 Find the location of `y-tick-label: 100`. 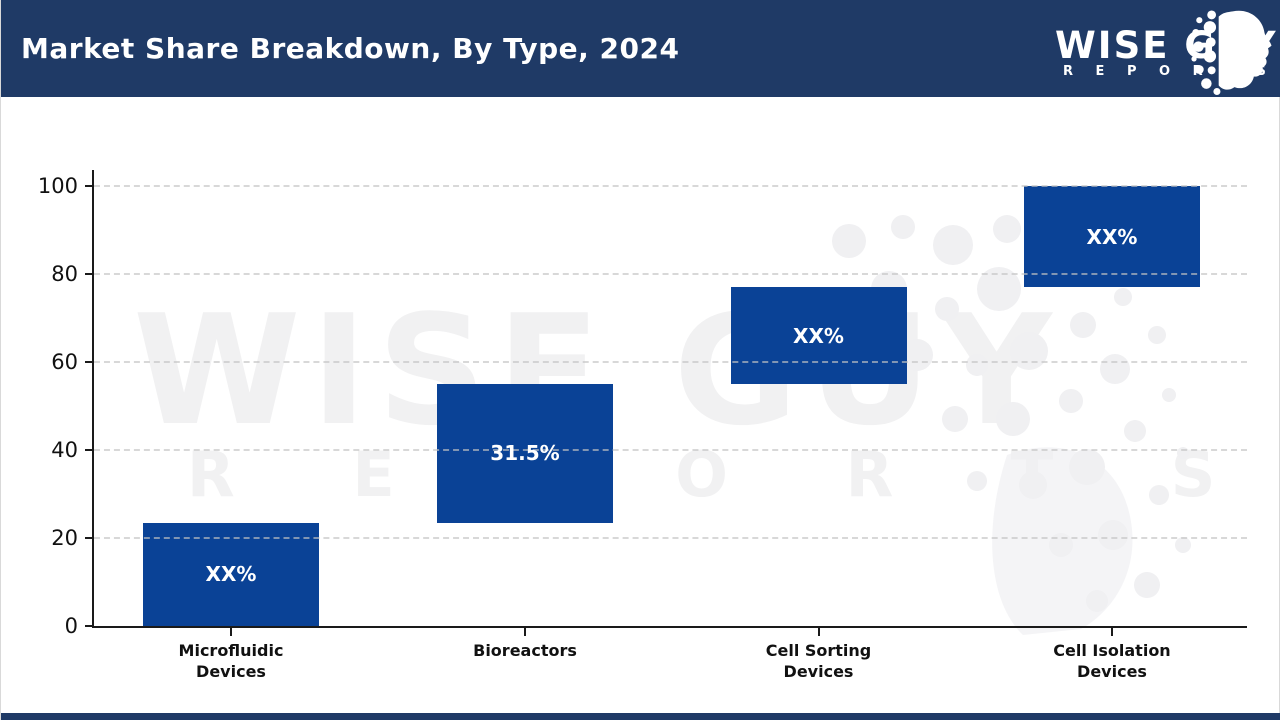

y-tick-label: 100 is located at coordinates (57, 186).